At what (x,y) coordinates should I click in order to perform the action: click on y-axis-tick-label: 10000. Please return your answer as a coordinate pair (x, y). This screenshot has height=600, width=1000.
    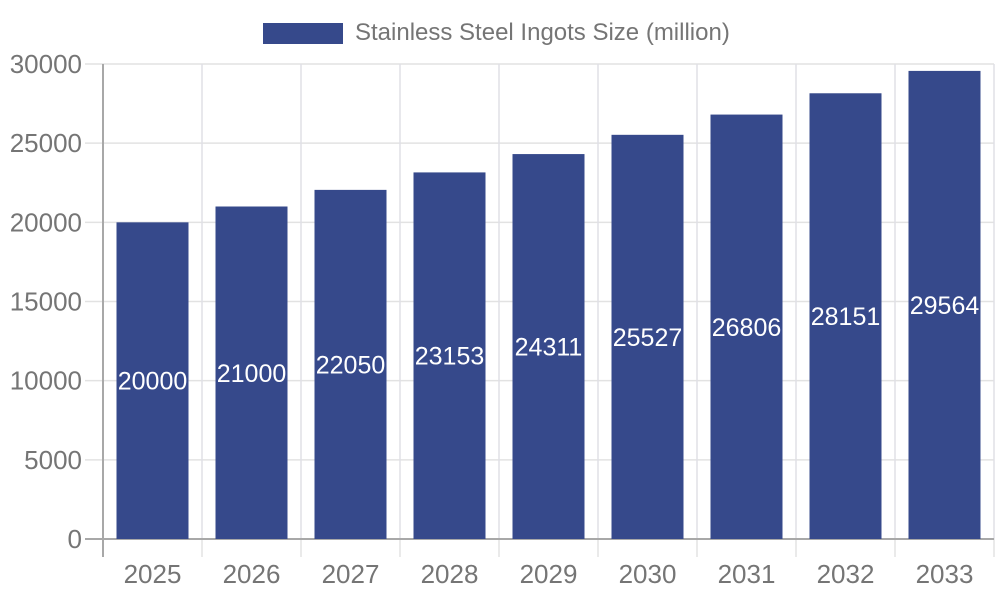
    Looking at the image, I should click on (46, 381).